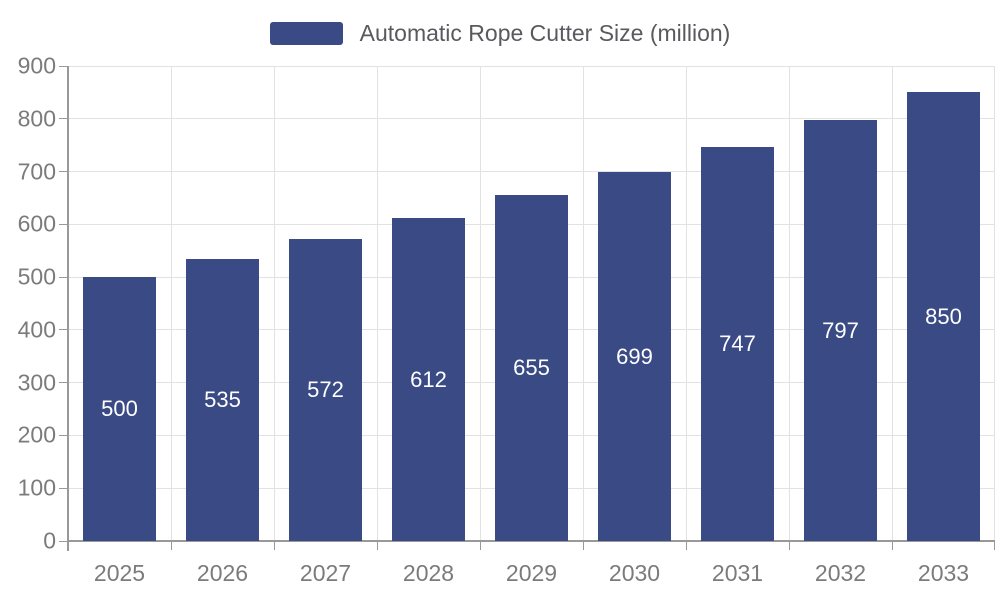  I want to click on bar: 535, so click(222, 399).